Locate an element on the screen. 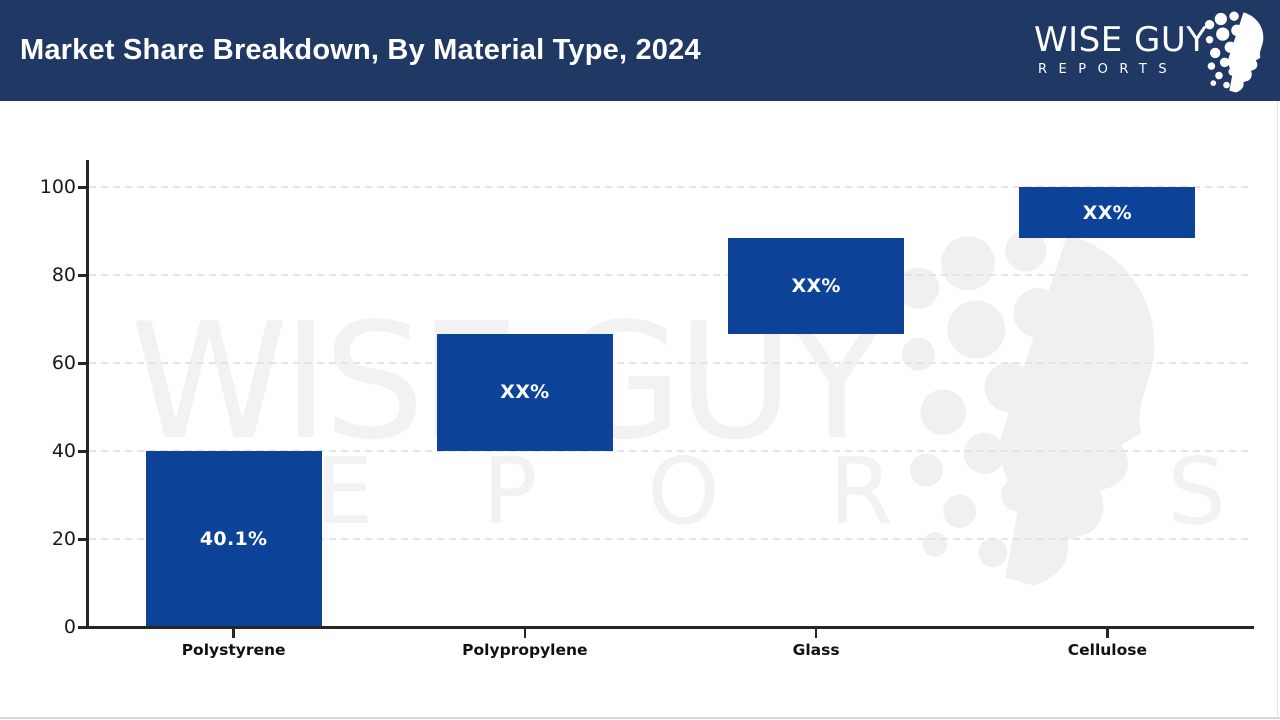  bar-value-label: 40.1% is located at coordinates (233, 538).